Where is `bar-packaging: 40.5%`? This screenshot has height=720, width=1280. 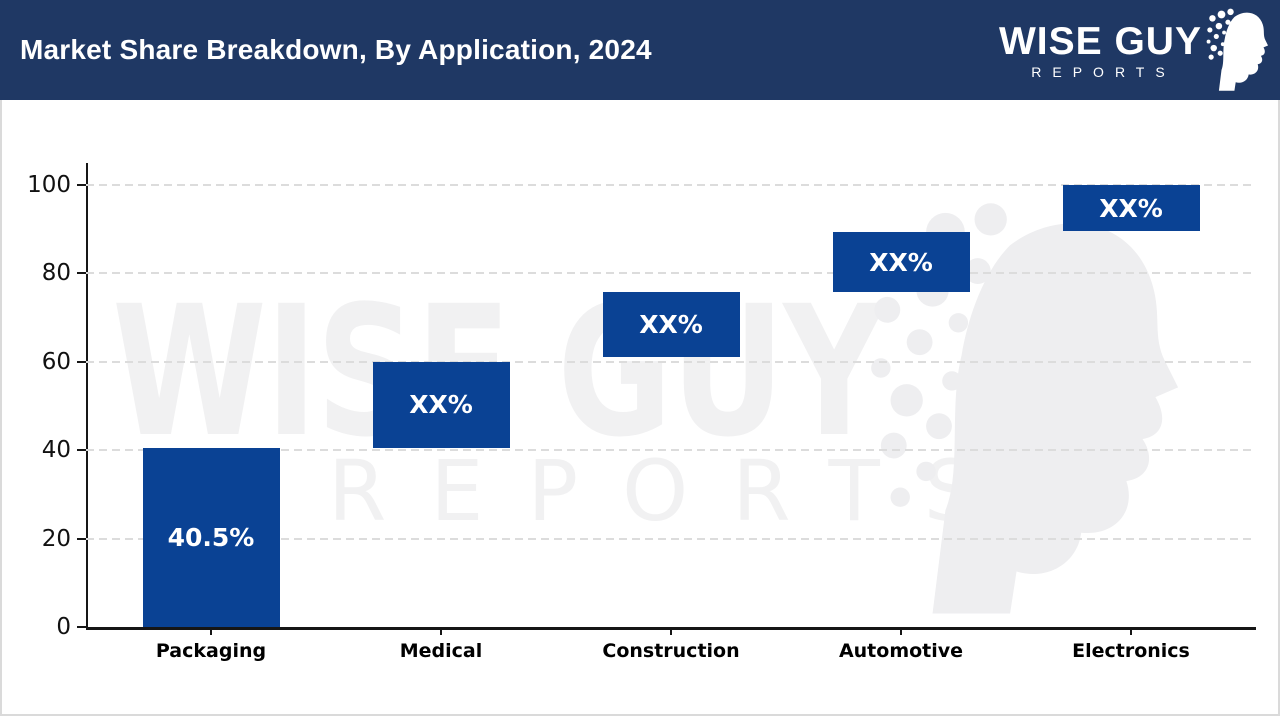 bar-packaging: 40.5% is located at coordinates (211, 537).